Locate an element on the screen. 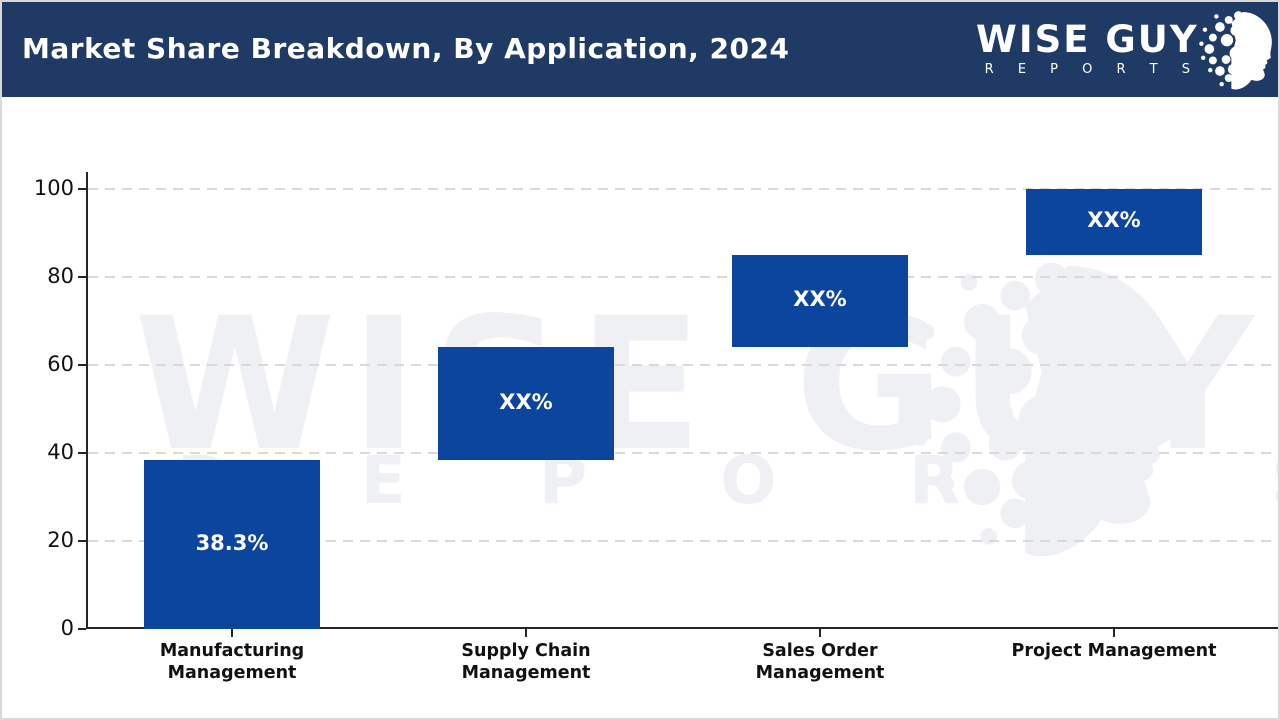 This screenshot has height=720, width=1280. y-tick-label-100: 100 is located at coordinates (53, 187).